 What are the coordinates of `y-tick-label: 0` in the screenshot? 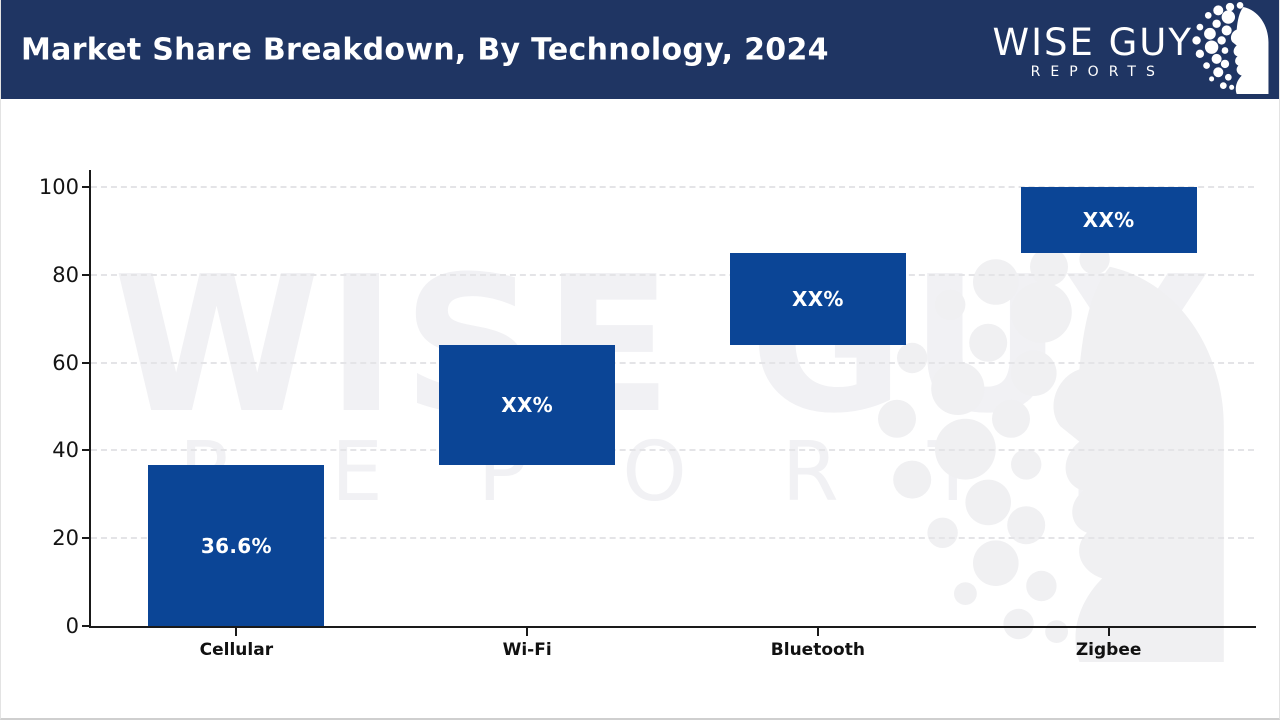 It's located at (72, 626).